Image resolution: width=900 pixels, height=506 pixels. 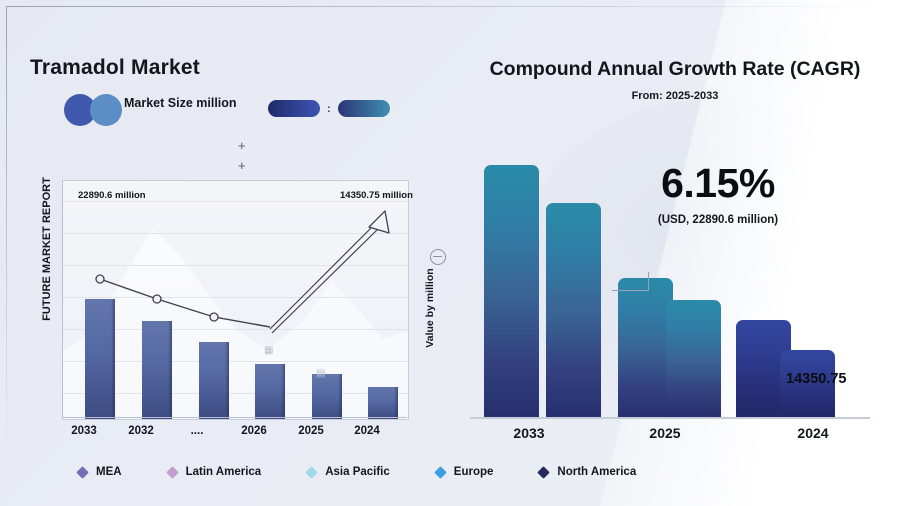 I want to click on plus-icon-2: +, so click(x=242, y=165).